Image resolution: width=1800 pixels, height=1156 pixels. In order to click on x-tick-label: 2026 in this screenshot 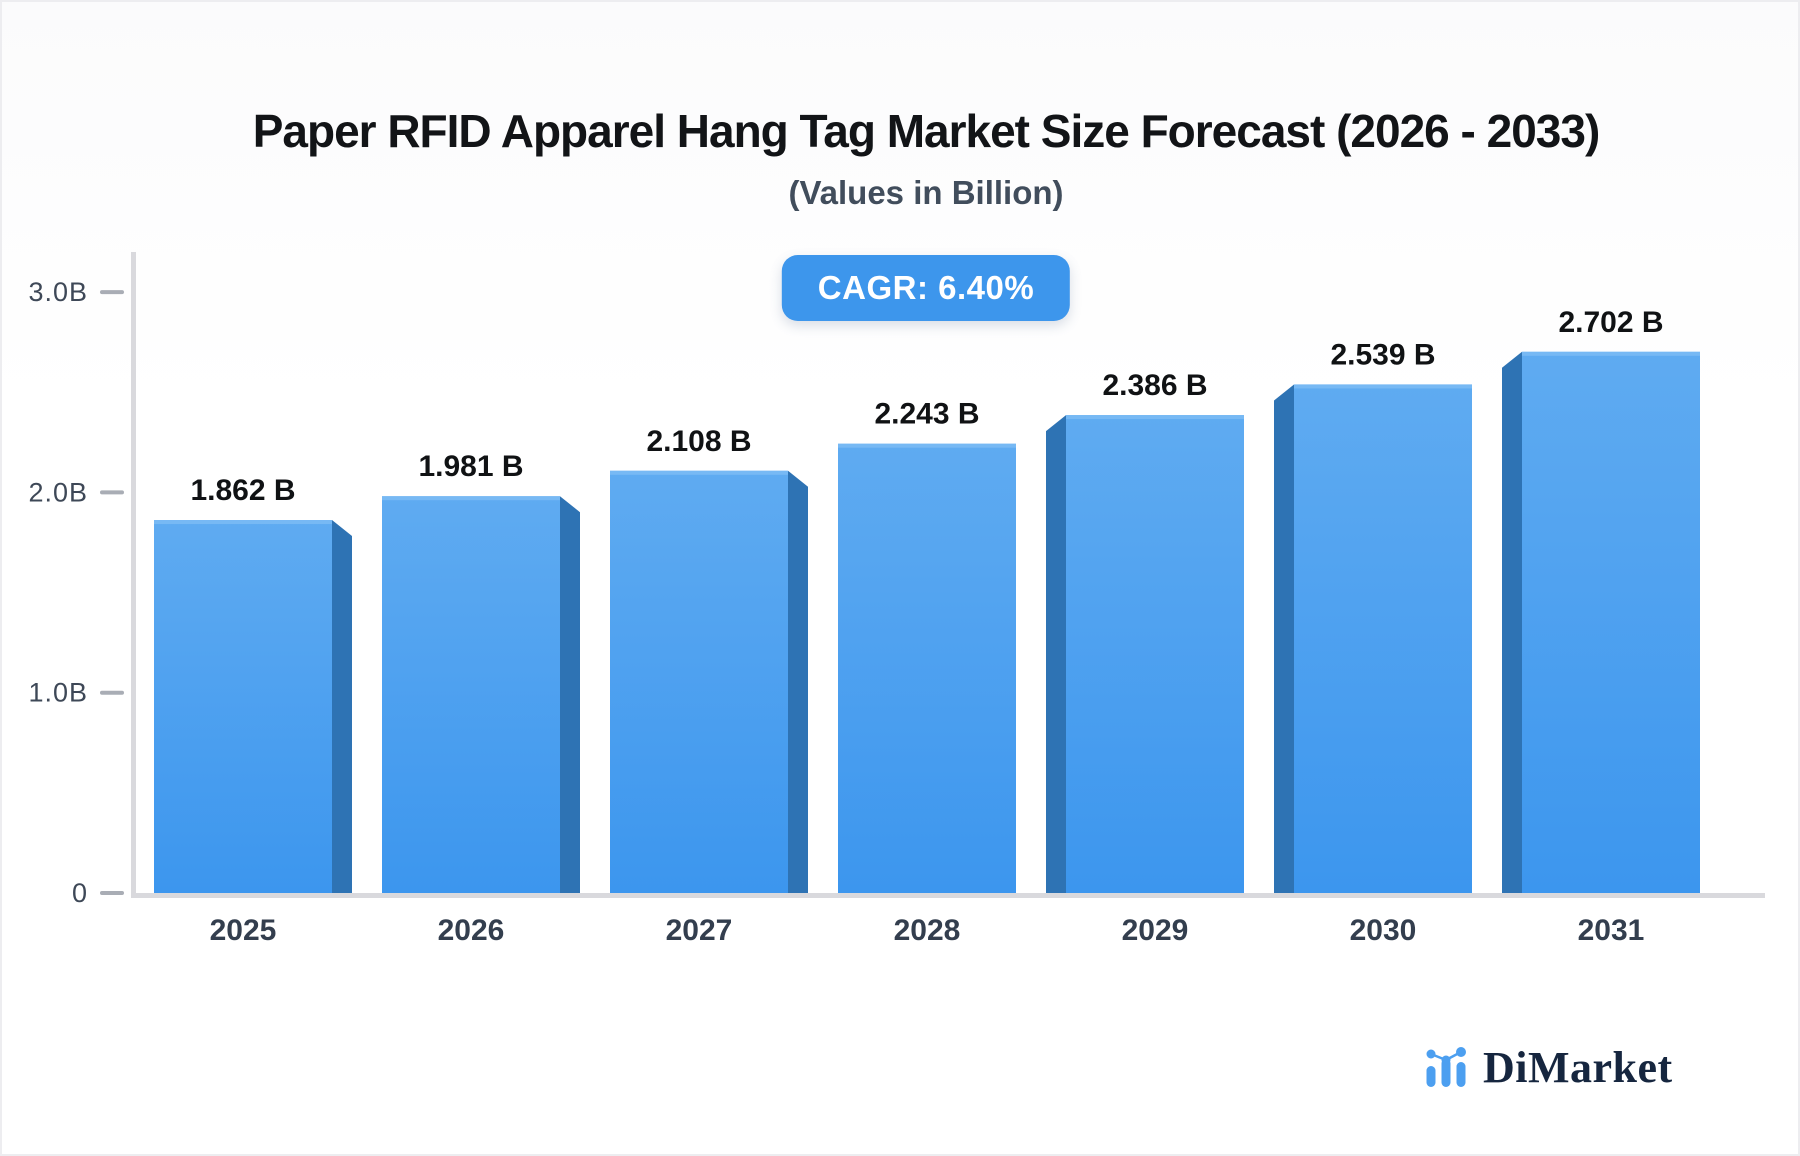, I will do `click(471, 930)`.